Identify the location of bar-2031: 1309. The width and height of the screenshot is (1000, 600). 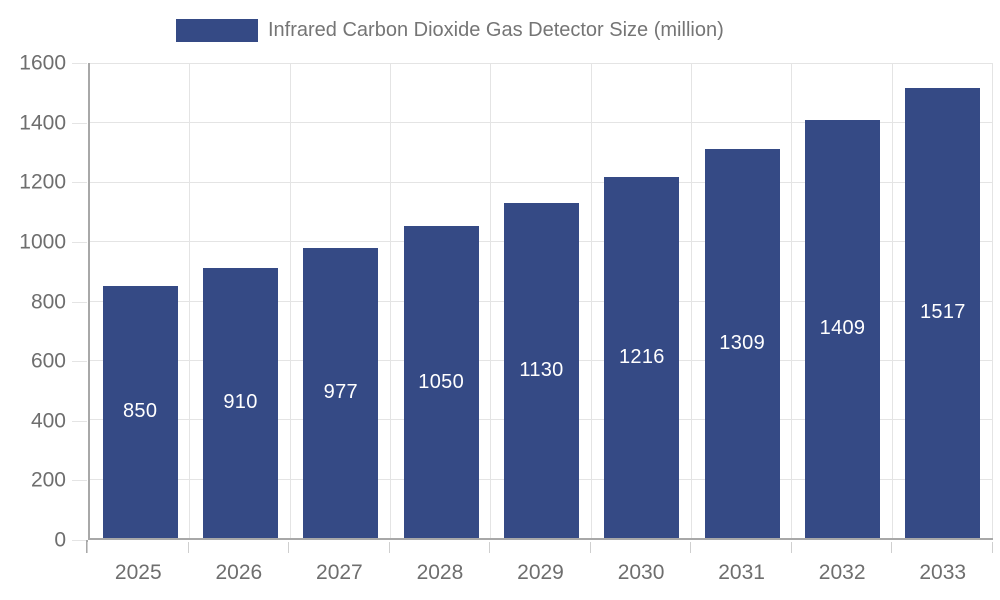
(742, 343).